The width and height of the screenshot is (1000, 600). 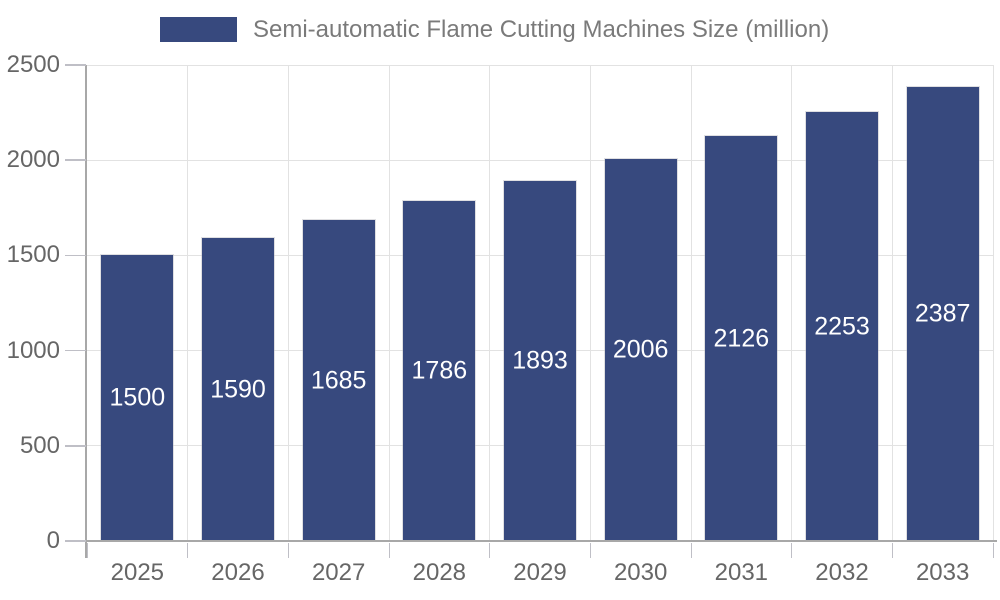 I want to click on bar: 2006, so click(x=640, y=350).